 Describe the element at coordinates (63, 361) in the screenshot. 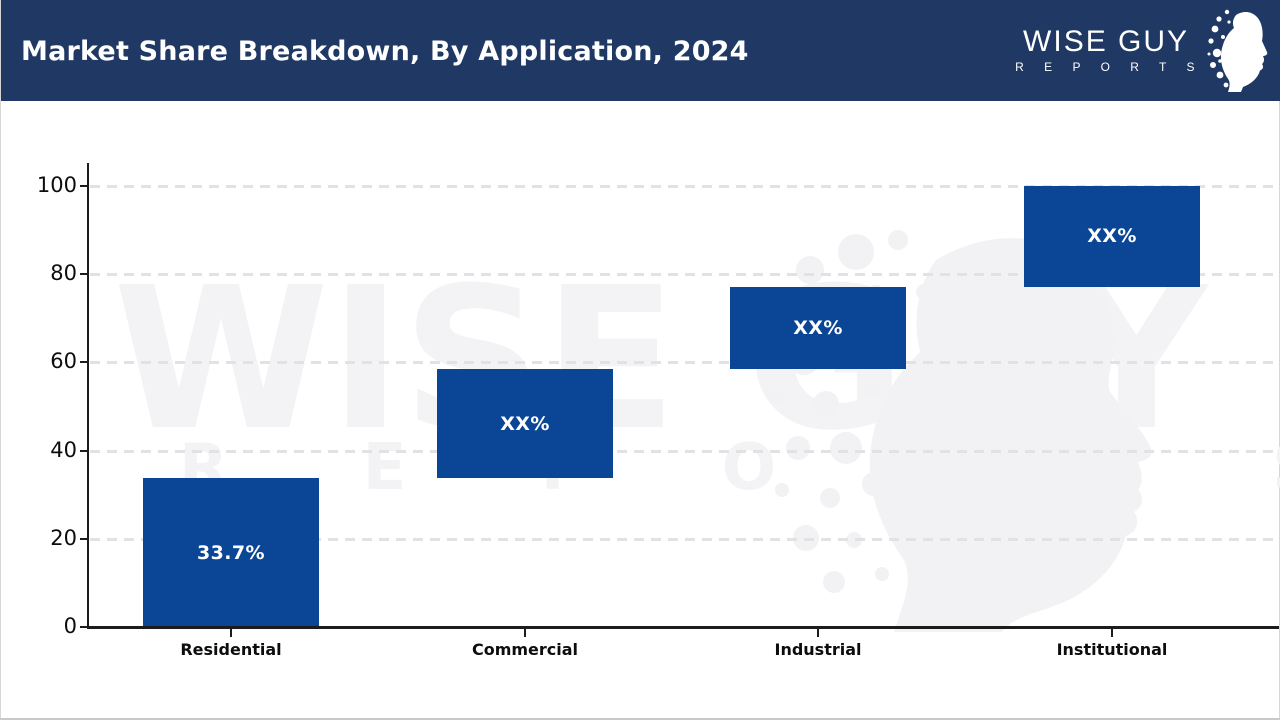

I see `y-axis-tick-label: 60` at that location.